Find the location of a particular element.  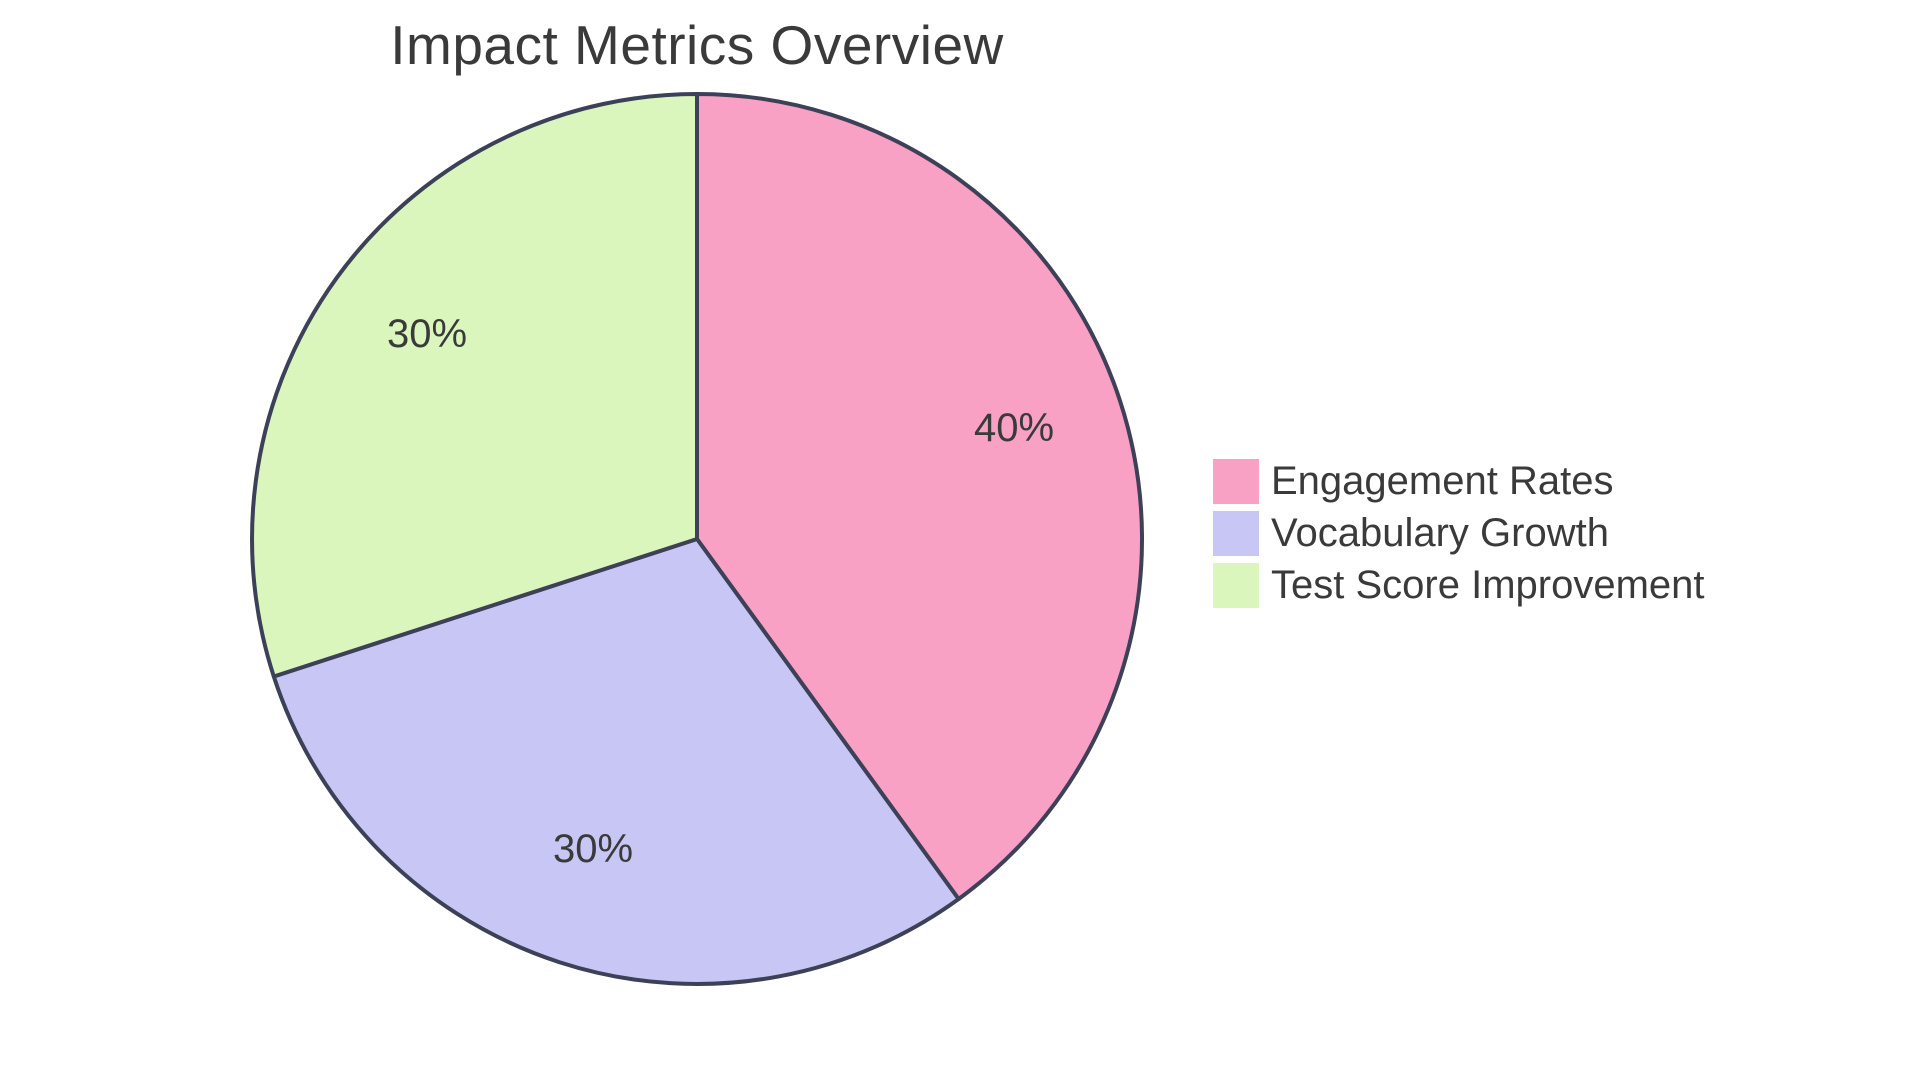

slice-label-vocabulary-growth: 30% is located at coordinates (593, 849).